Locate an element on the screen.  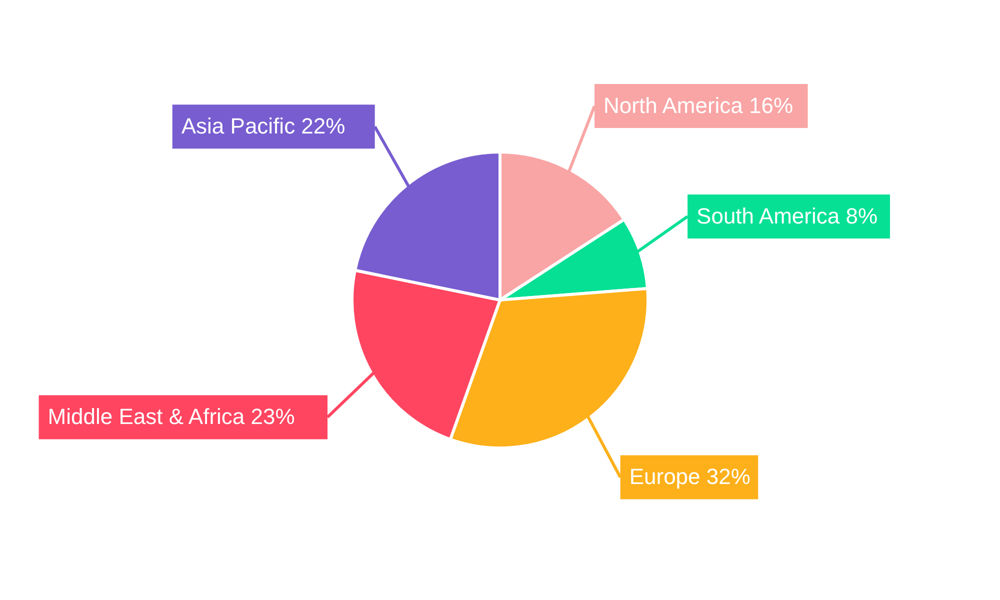
slice-label: North America 16% is located at coordinates (699, 105).